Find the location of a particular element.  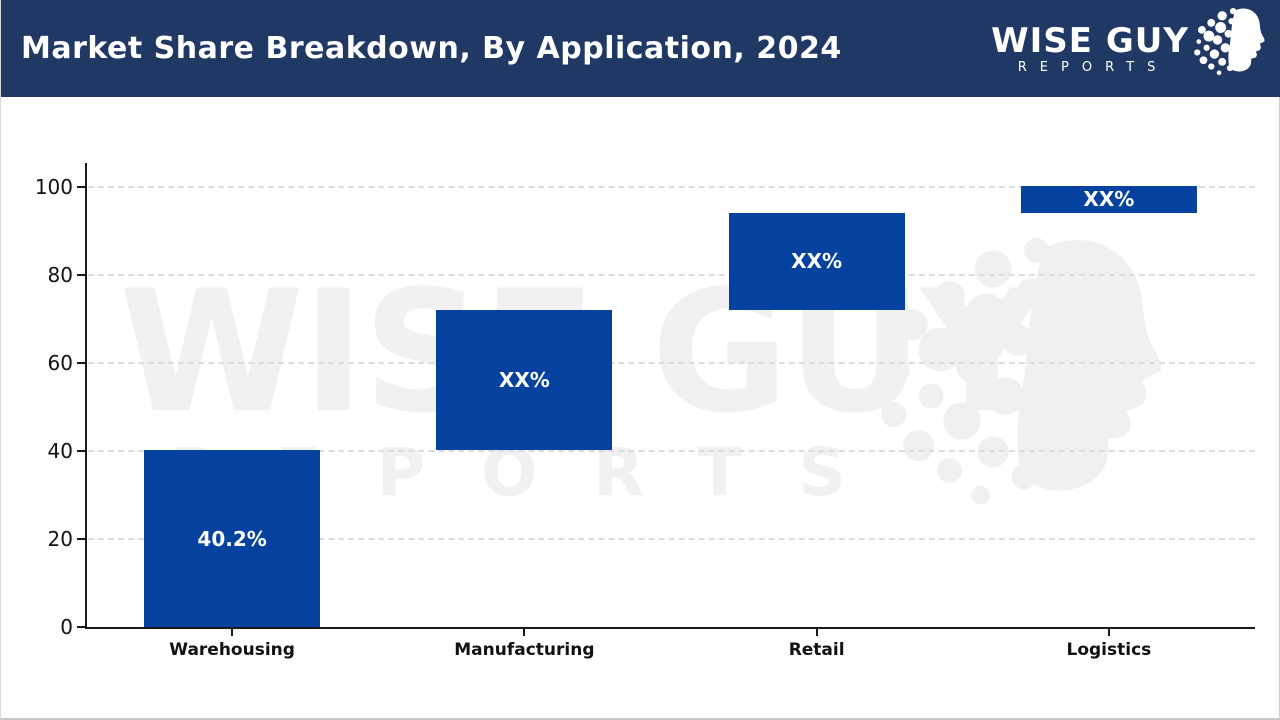

y-axis-tick-label: 40 is located at coordinates (60, 451).